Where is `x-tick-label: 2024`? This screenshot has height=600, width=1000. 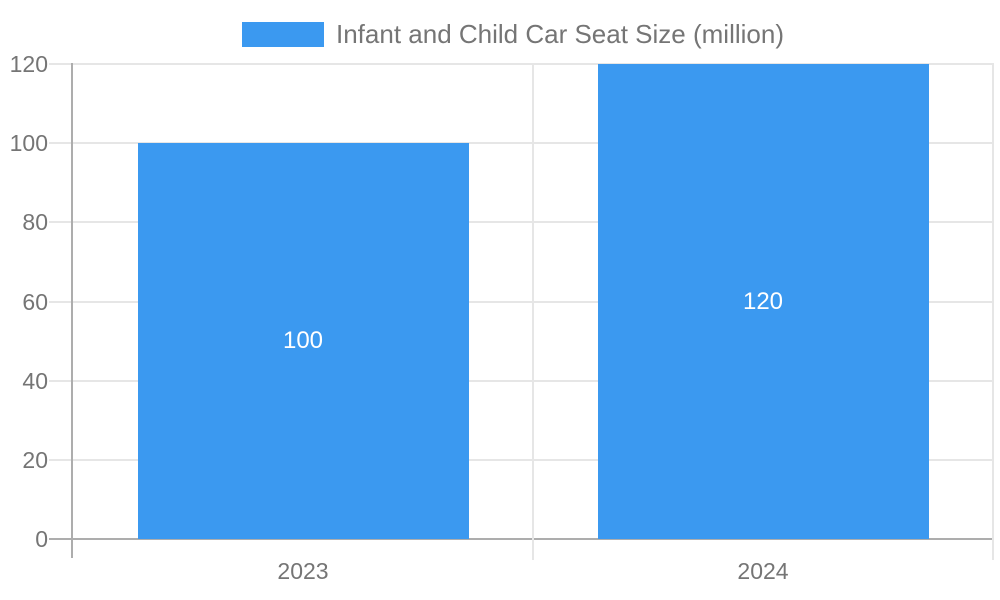 x-tick-label: 2024 is located at coordinates (763, 571).